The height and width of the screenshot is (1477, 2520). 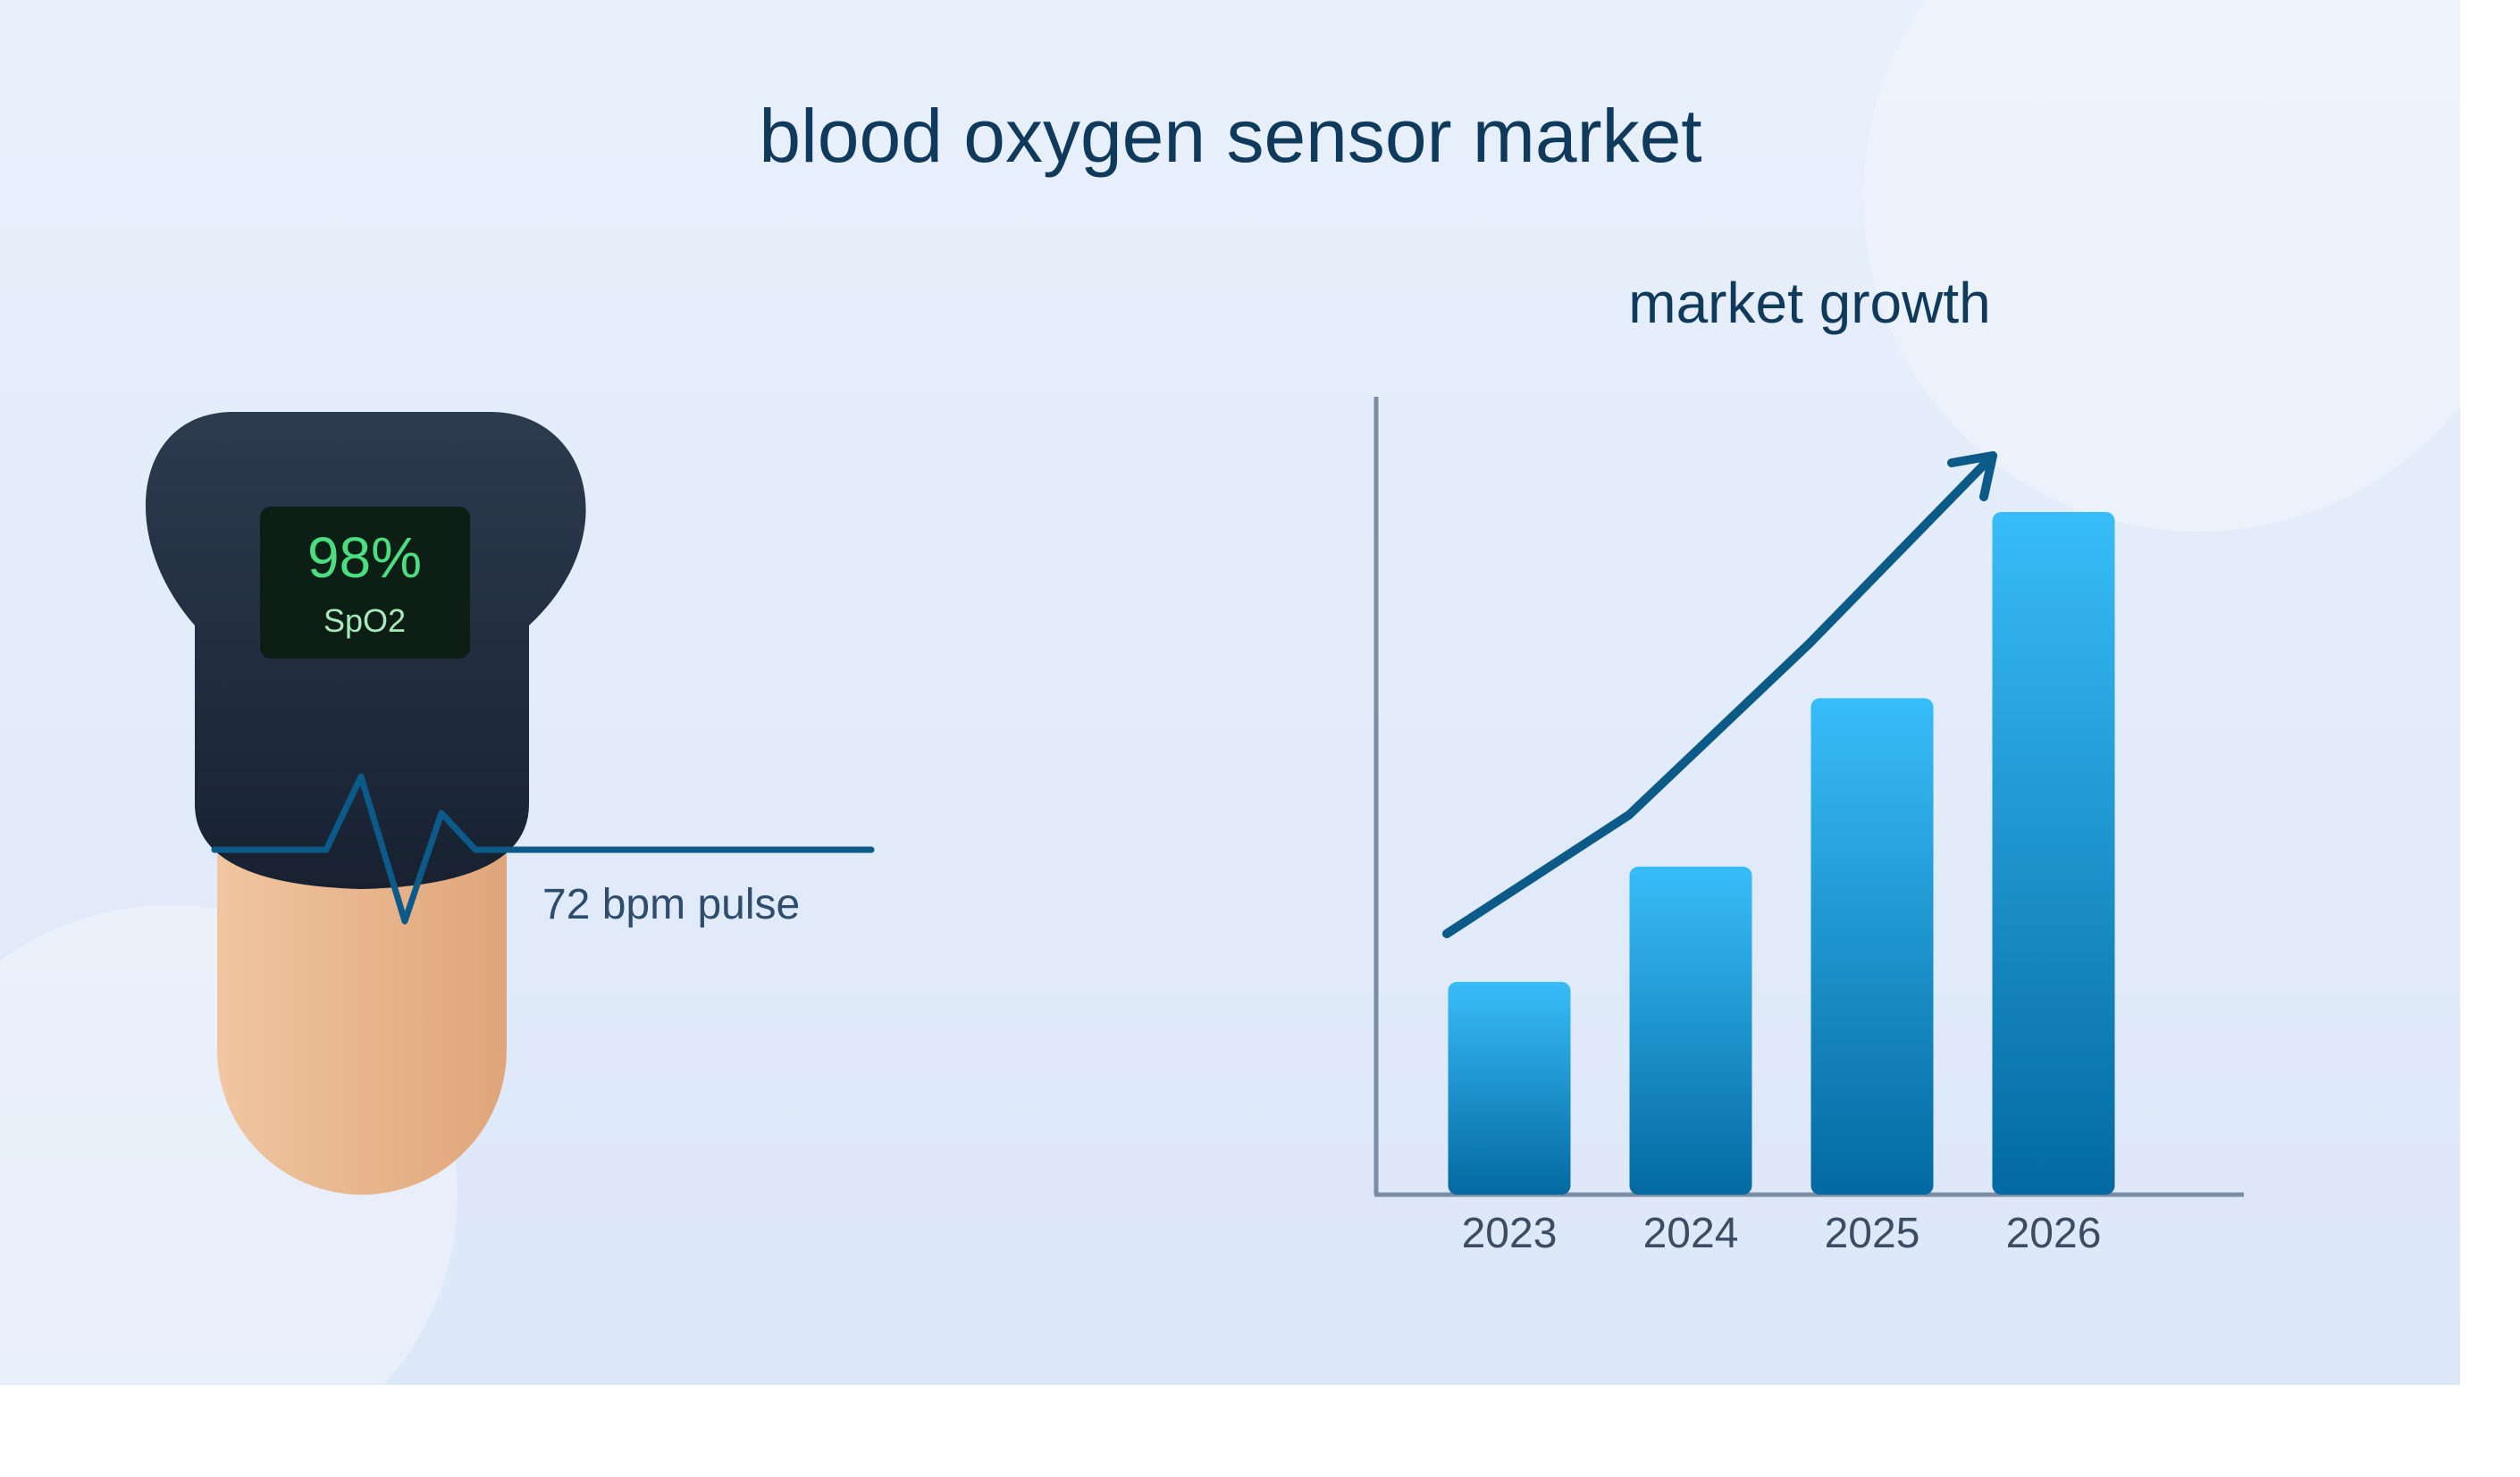 I want to click on trend-arrow-line, so click(x=1719, y=695).